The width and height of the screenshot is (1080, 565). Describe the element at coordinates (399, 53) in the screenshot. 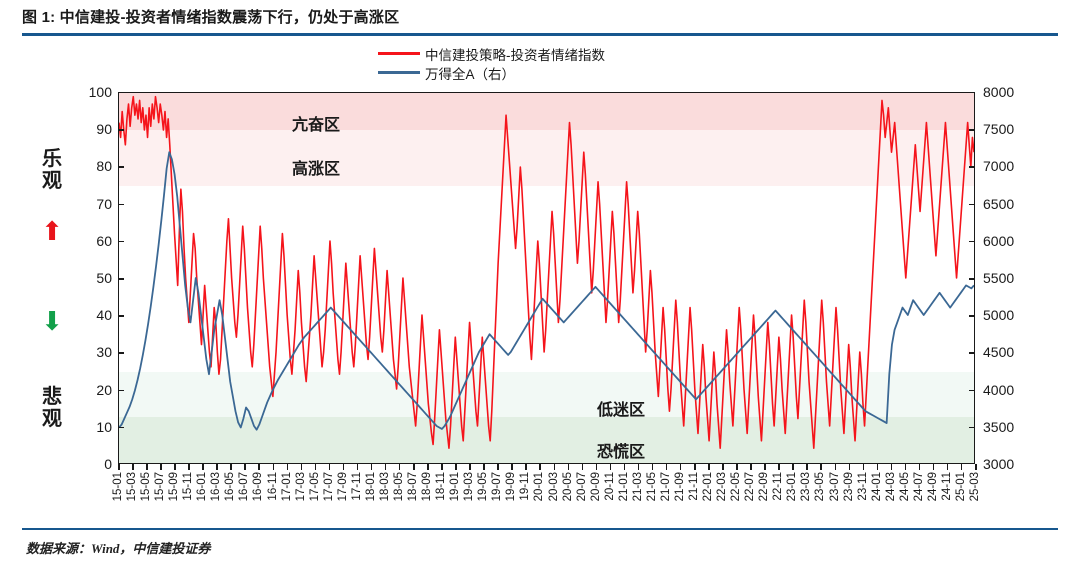

I see `legend-swatch-red` at that location.